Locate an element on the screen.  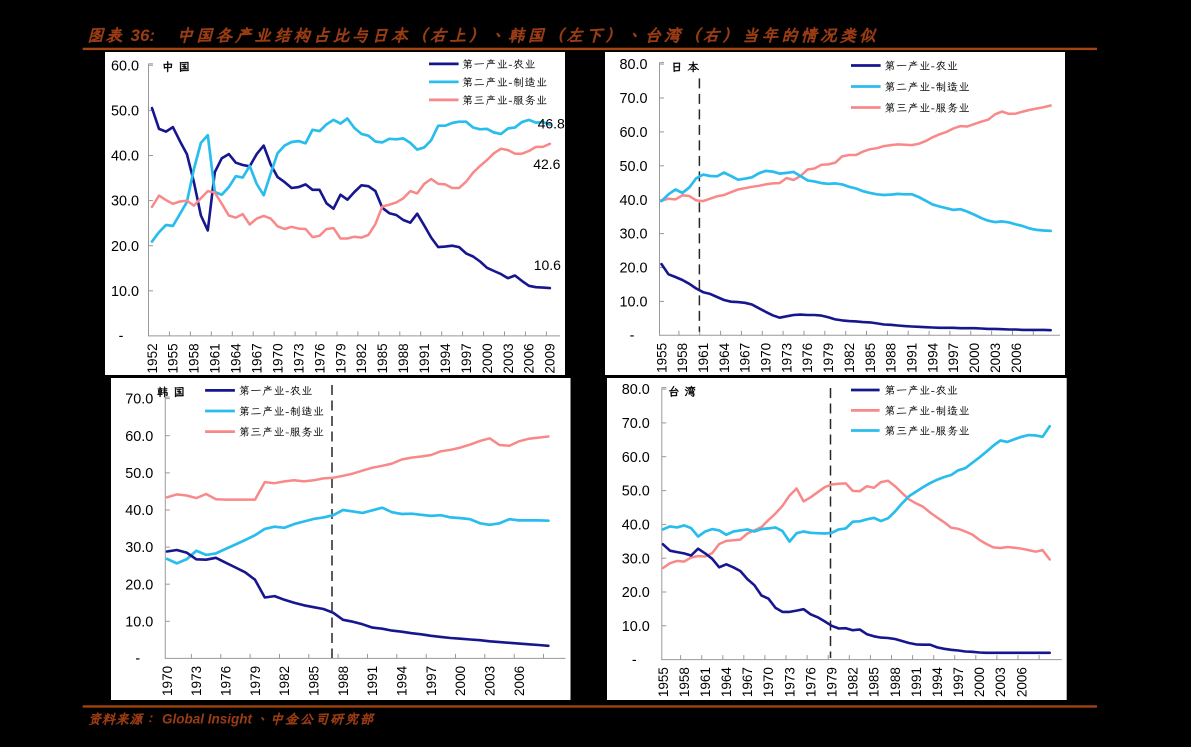
svg-text: 2009 is located at coordinates (550, 358).